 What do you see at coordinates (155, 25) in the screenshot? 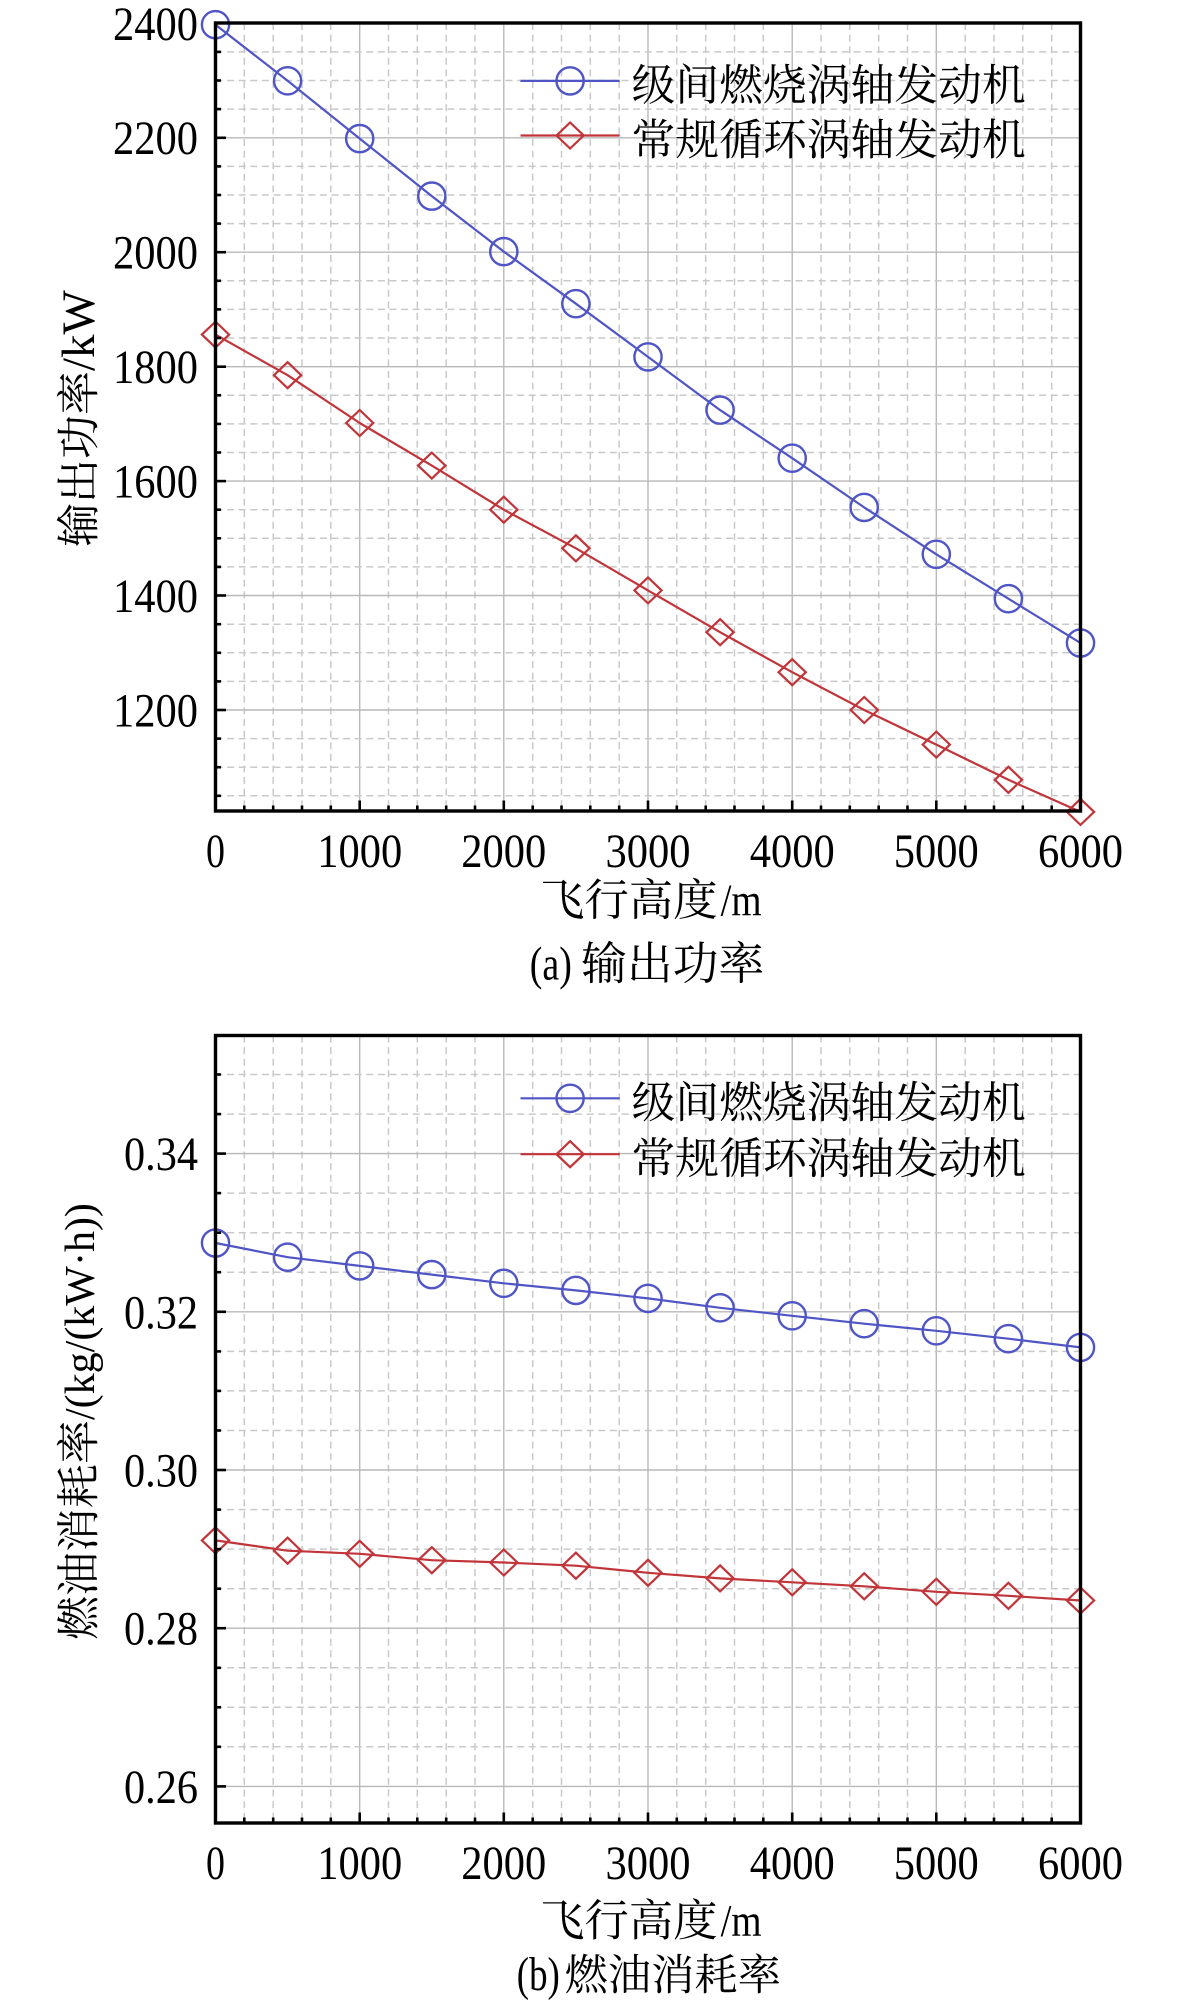
I see `svg-text: 2400` at bounding box center [155, 25].